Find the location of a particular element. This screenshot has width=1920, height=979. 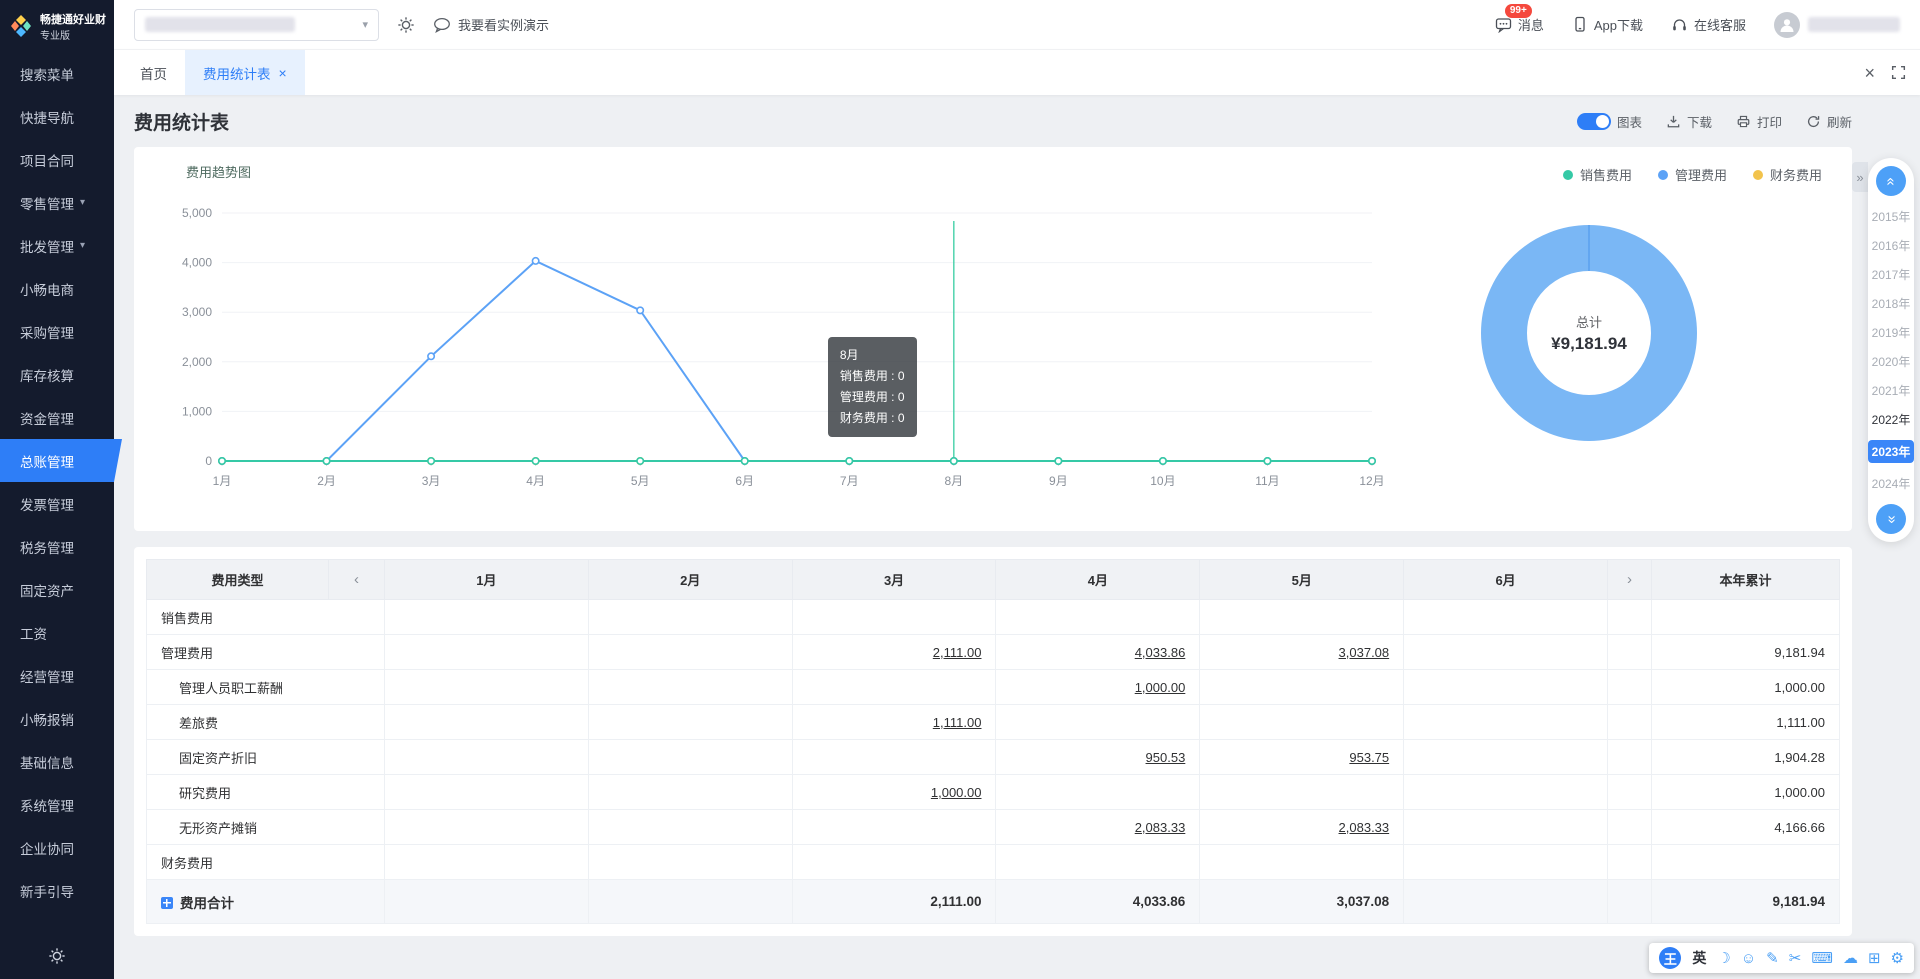

year-item-2019: 2019年 is located at coordinates (1891, 333).